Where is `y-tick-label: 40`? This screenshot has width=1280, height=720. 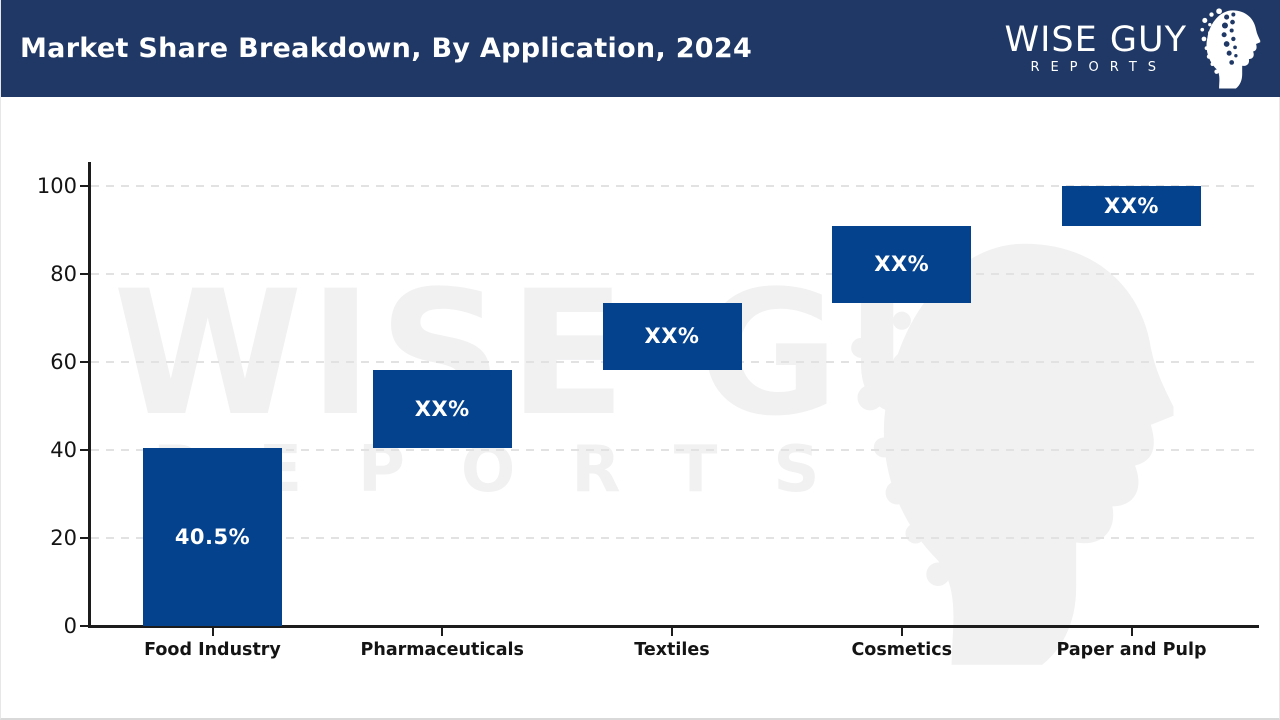 y-tick-label: 40 is located at coordinates (63, 449).